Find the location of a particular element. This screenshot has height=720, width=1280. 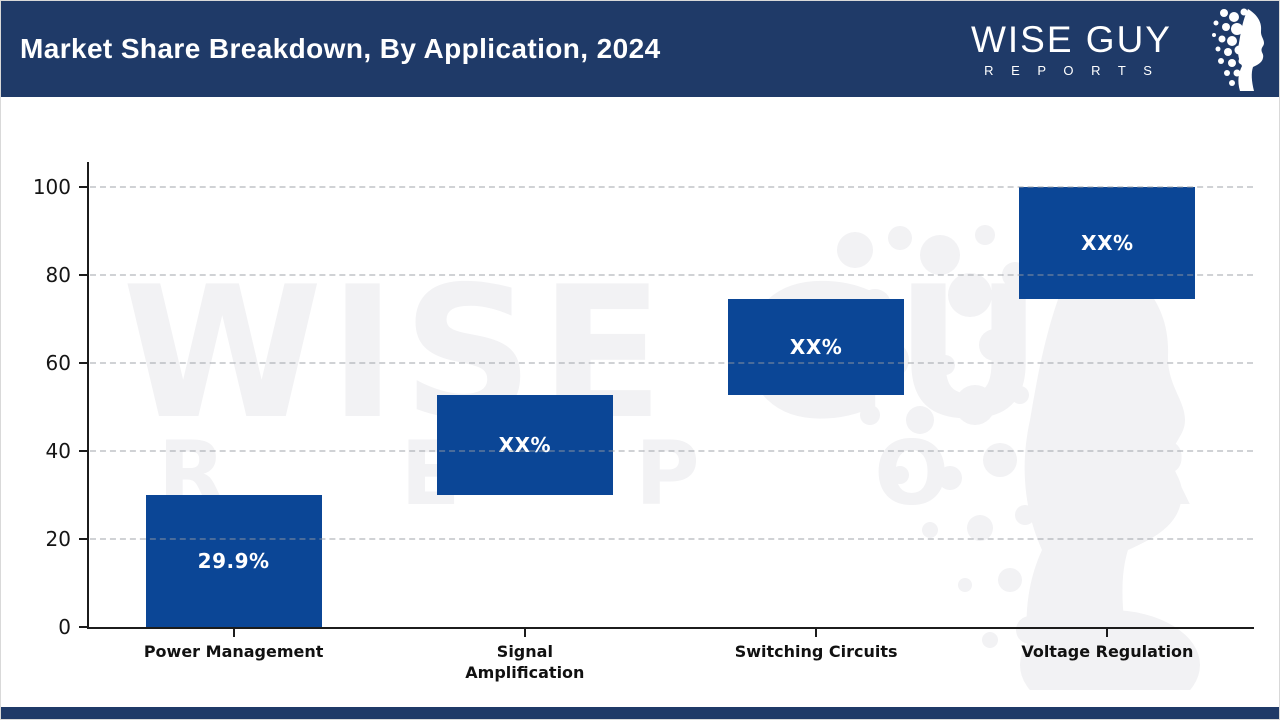

y-tick-label: 0 is located at coordinates (64, 627).